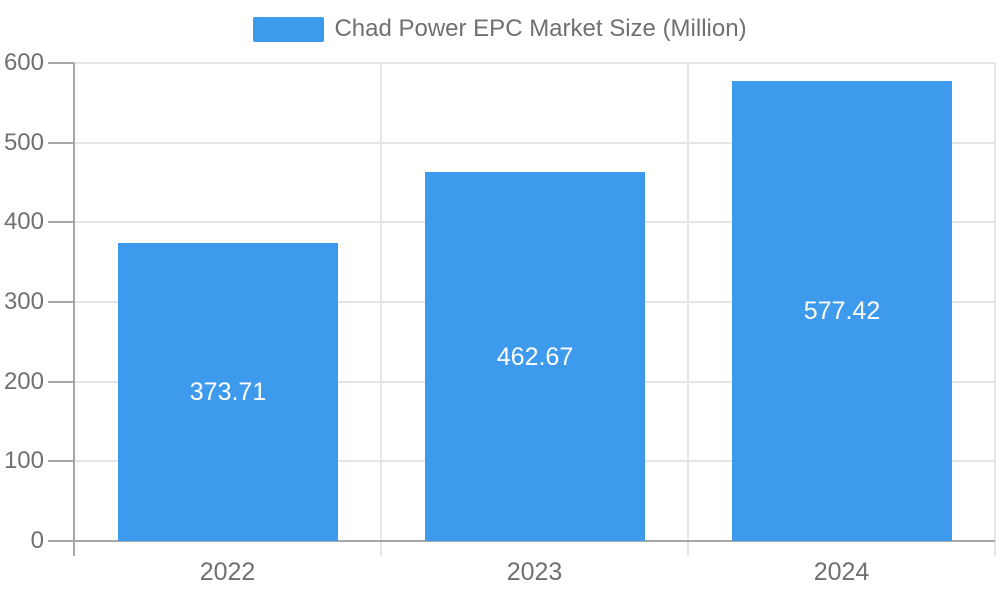 The image size is (1000, 600). What do you see at coordinates (23, 301) in the screenshot?
I see `y-tick-label: 300` at bounding box center [23, 301].